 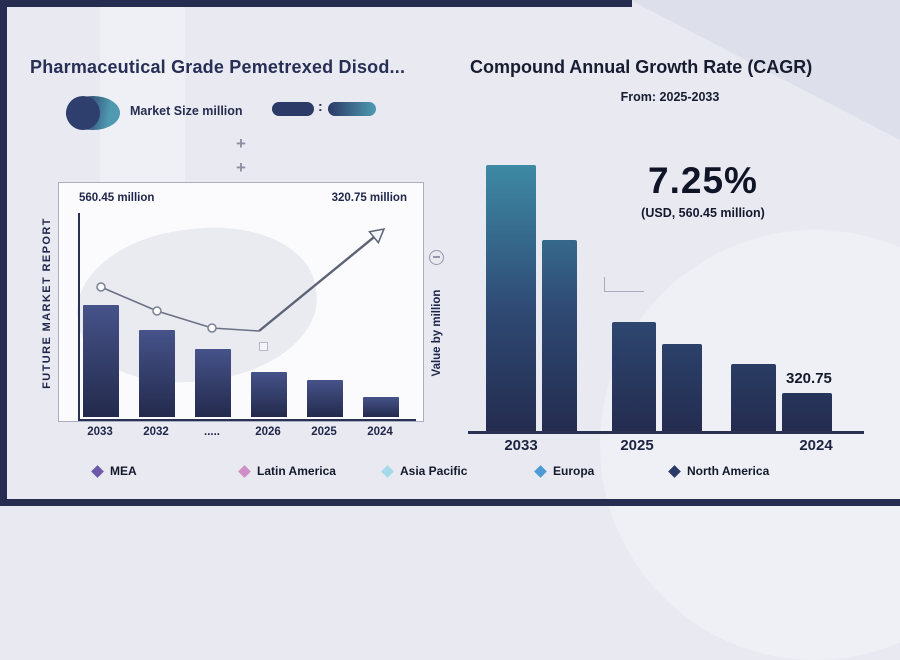 I want to click on legend-colon: :, so click(x=320, y=106).